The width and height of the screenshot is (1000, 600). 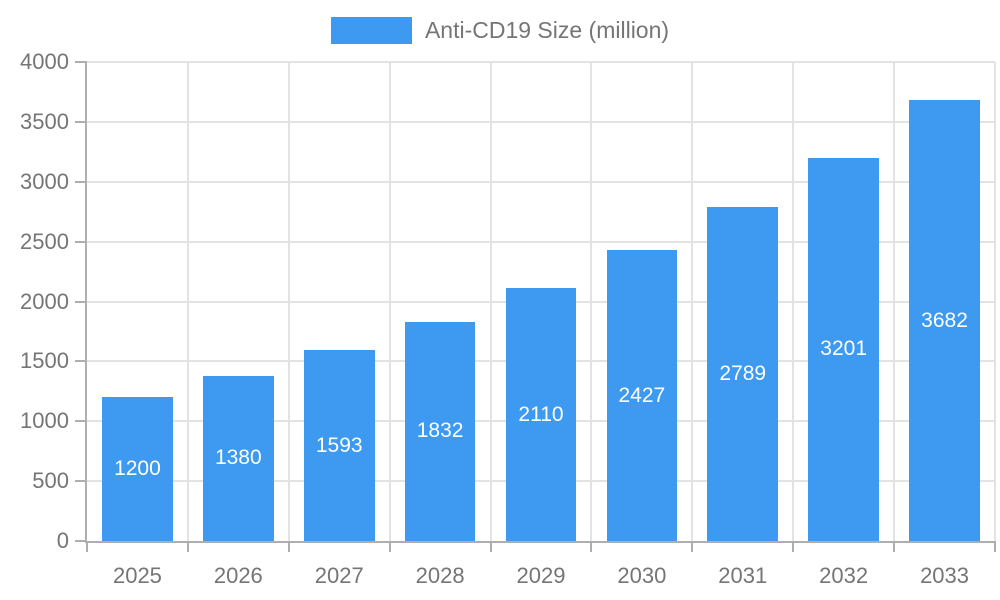 I want to click on bar-2027: 1593, so click(x=339, y=445).